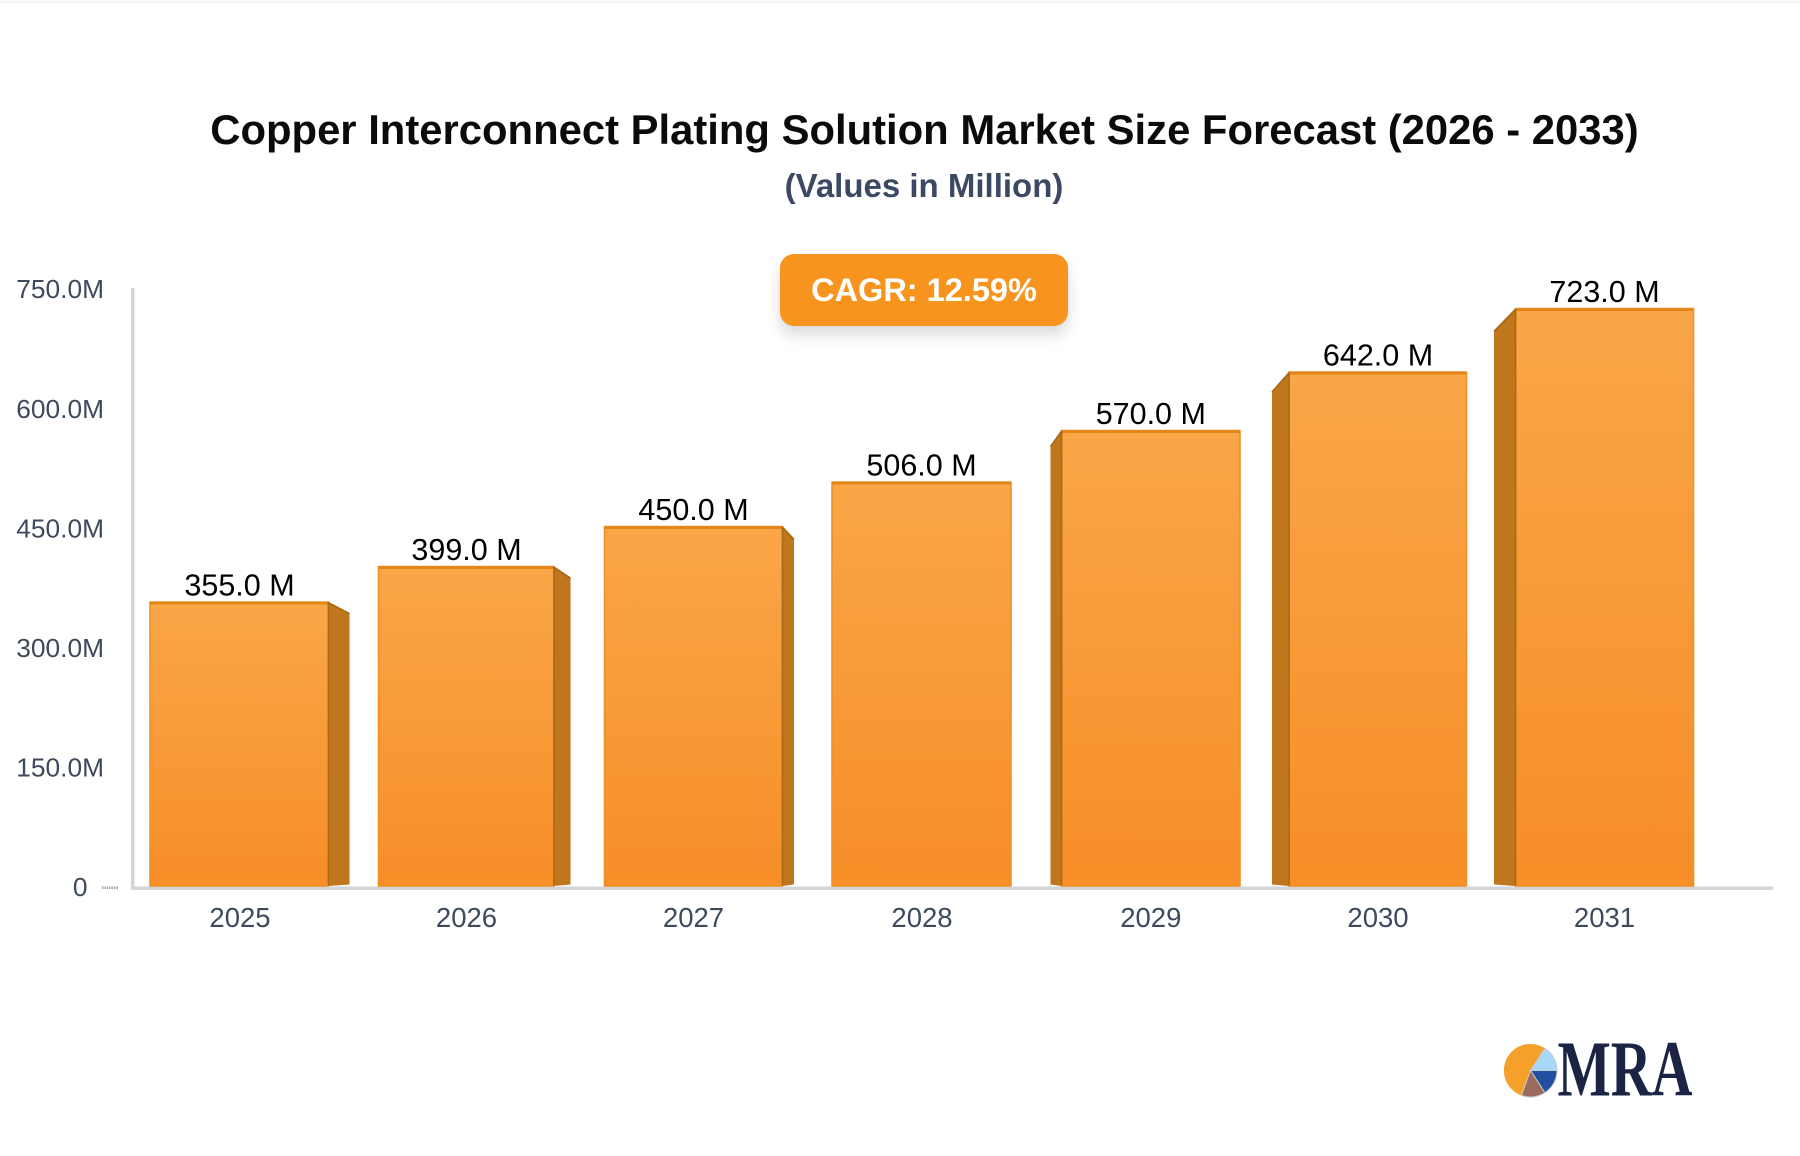 Image resolution: width=1800 pixels, height=1156 pixels. What do you see at coordinates (693, 917) in the screenshot?
I see `svg-text: 2027` at bounding box center [693, 917].